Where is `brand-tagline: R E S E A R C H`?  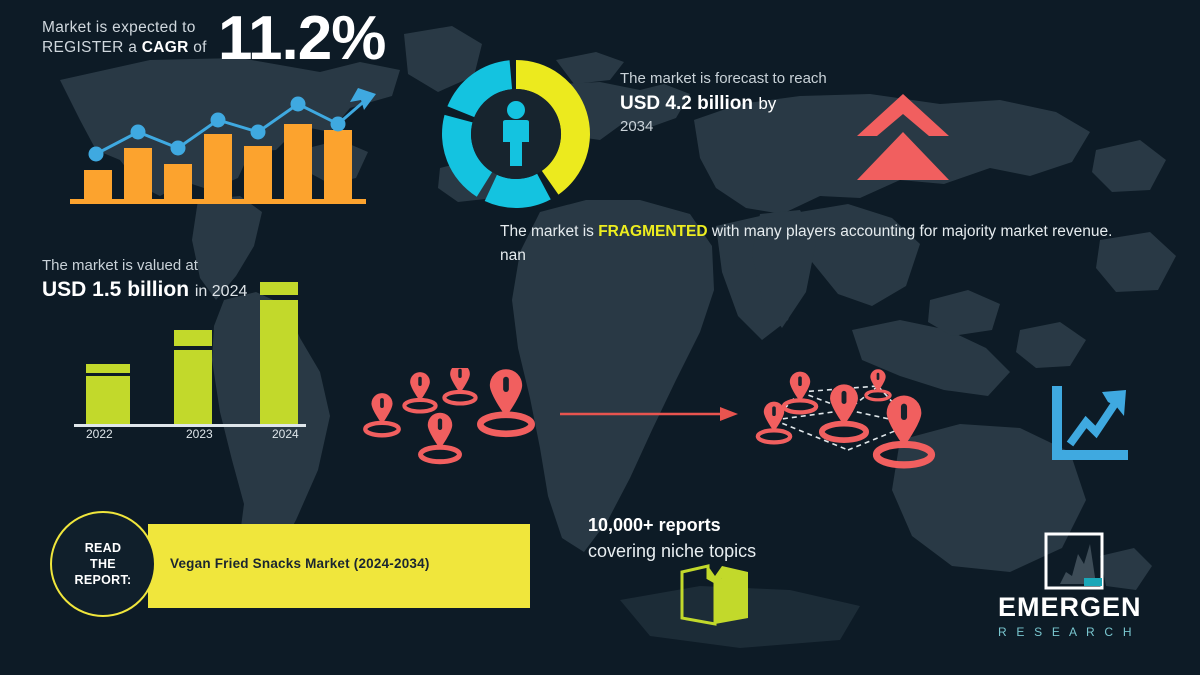 brand-tagline: R E S E A R C H is located at coordinates (1066, 632).